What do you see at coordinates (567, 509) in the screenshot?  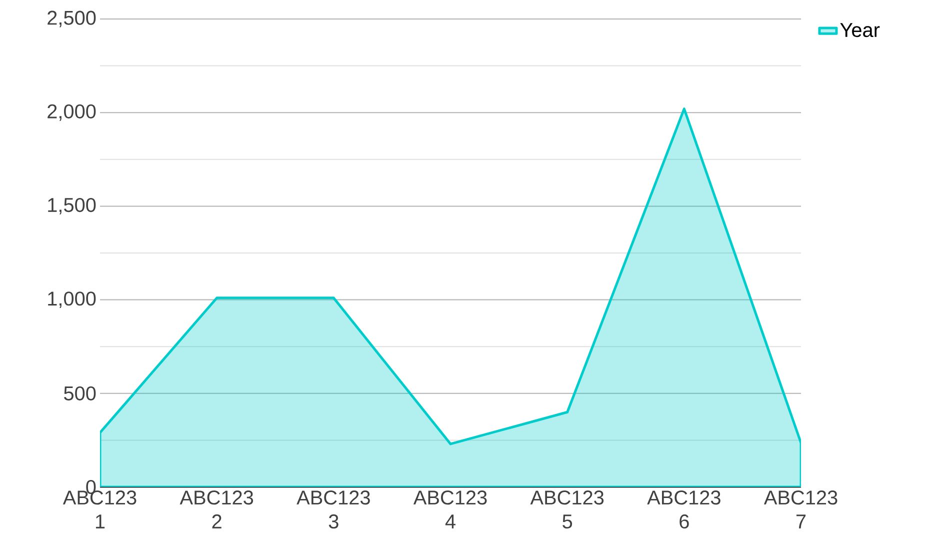 I see `x-tick-label: ABC123 5` at bounding box center [567, 509].